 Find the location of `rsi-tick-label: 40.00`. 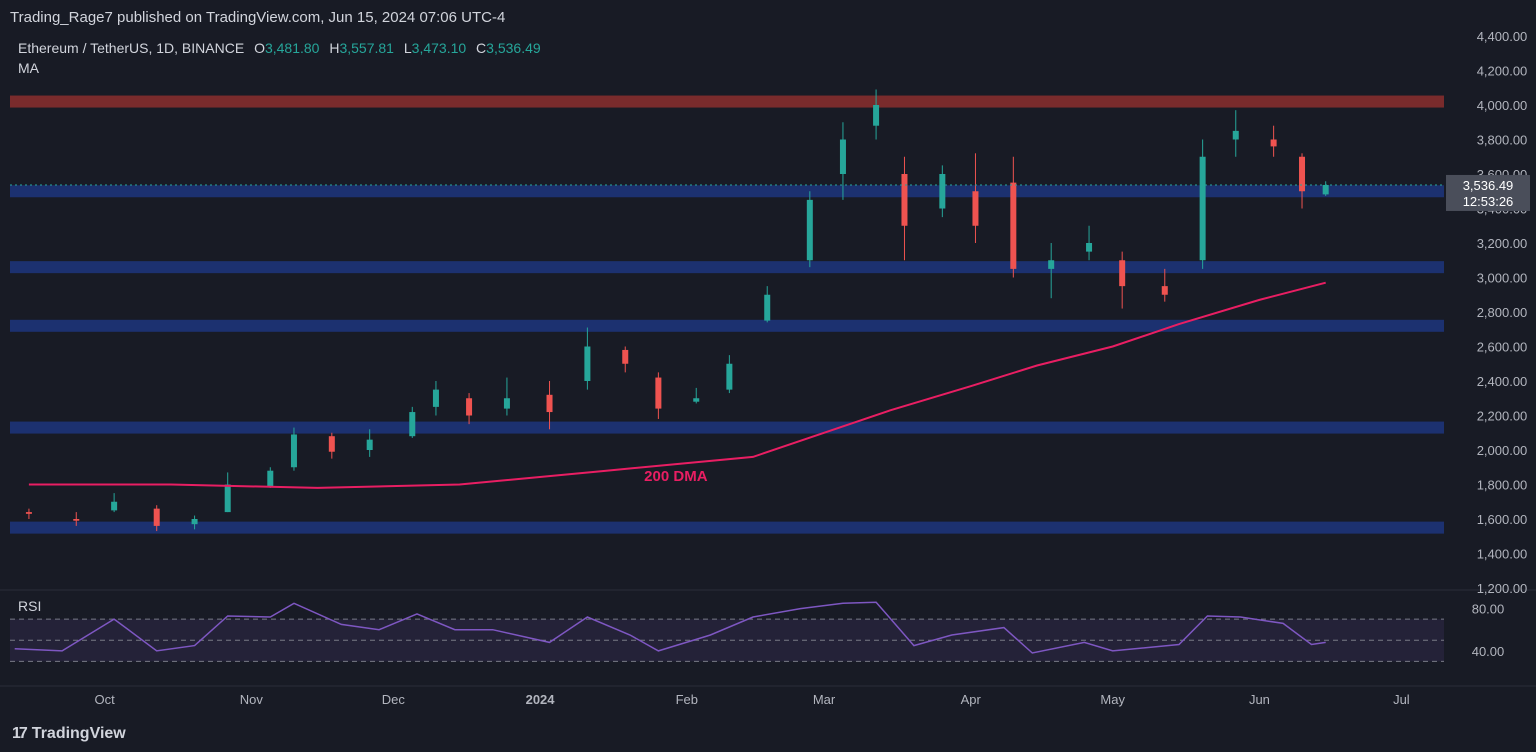

rsi-tick-label: 40.00 is located at coordinates (1488, 651).